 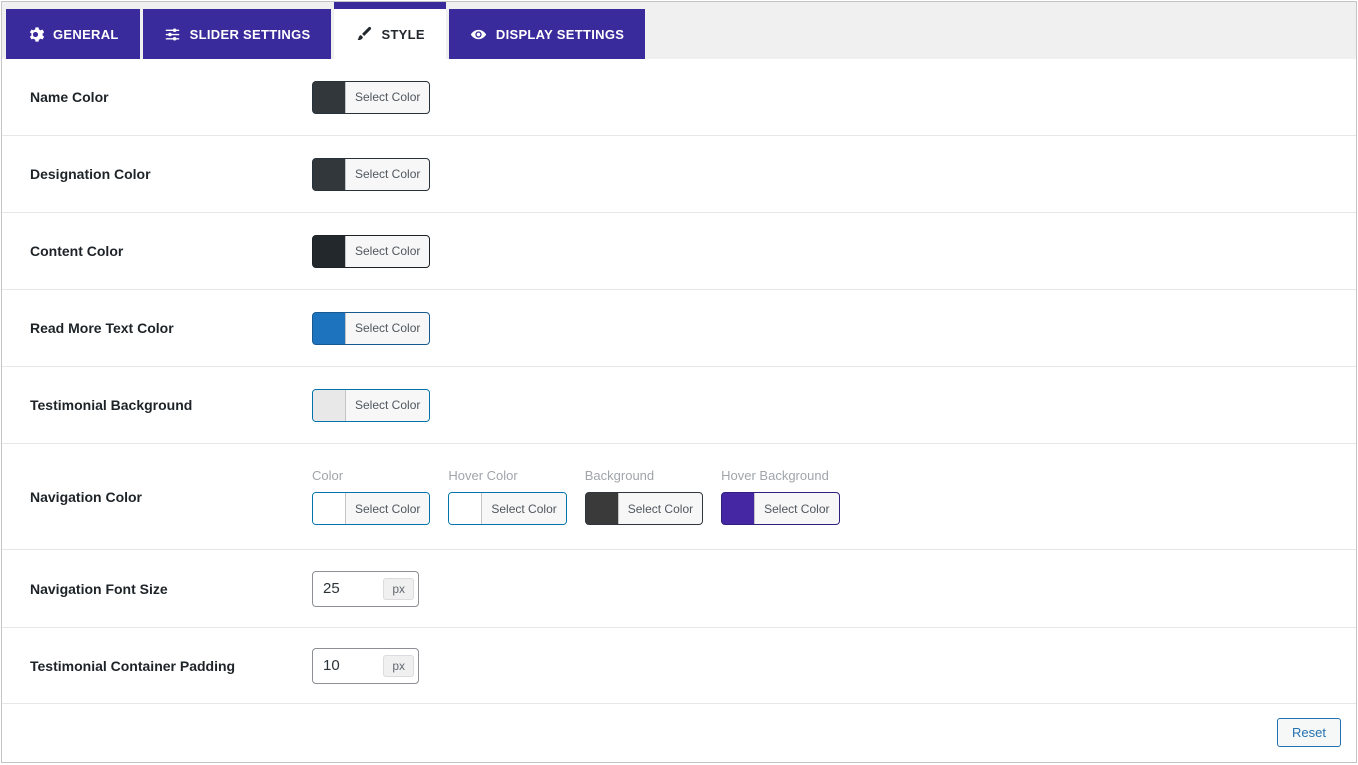 What do you see at coordinates (679, 174) in the screenshot?
I see `row-designation-color: Designation Color Select Color` at bounding box center [679, 174].